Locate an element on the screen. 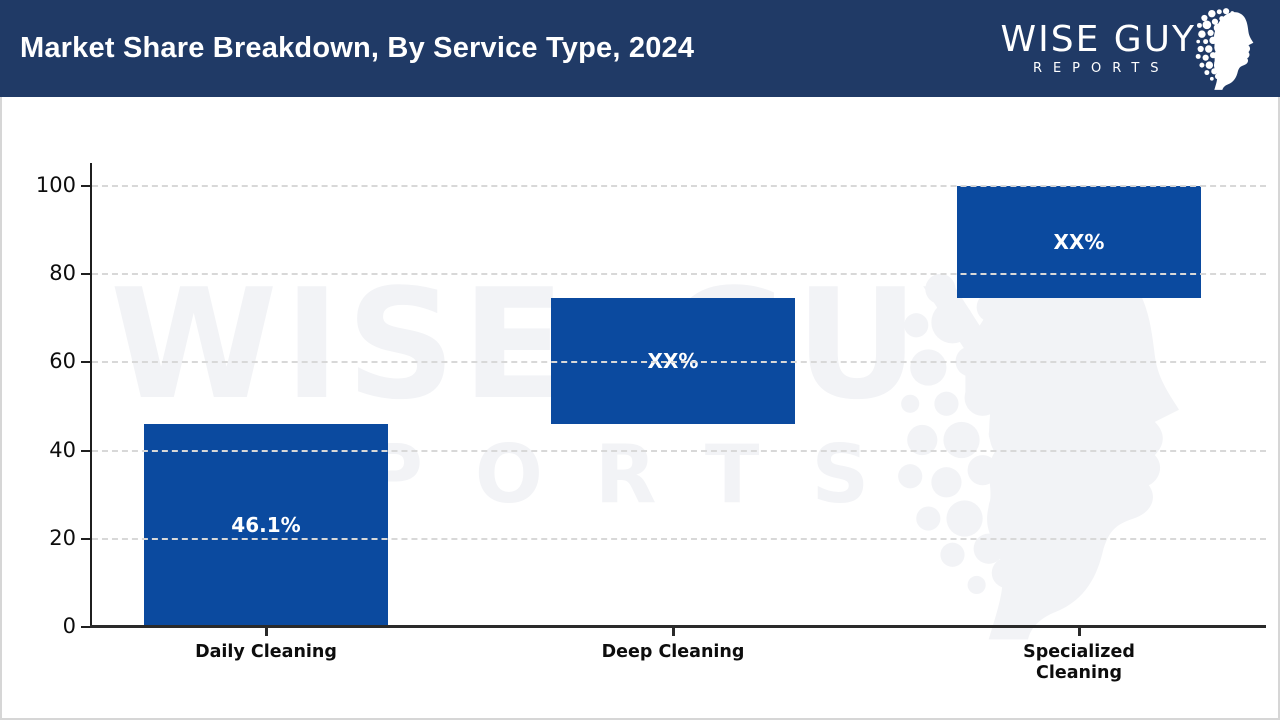 The image size is (1280, 720). x-tick-label: Deep Cleaning is located at coordinates (673, 652).